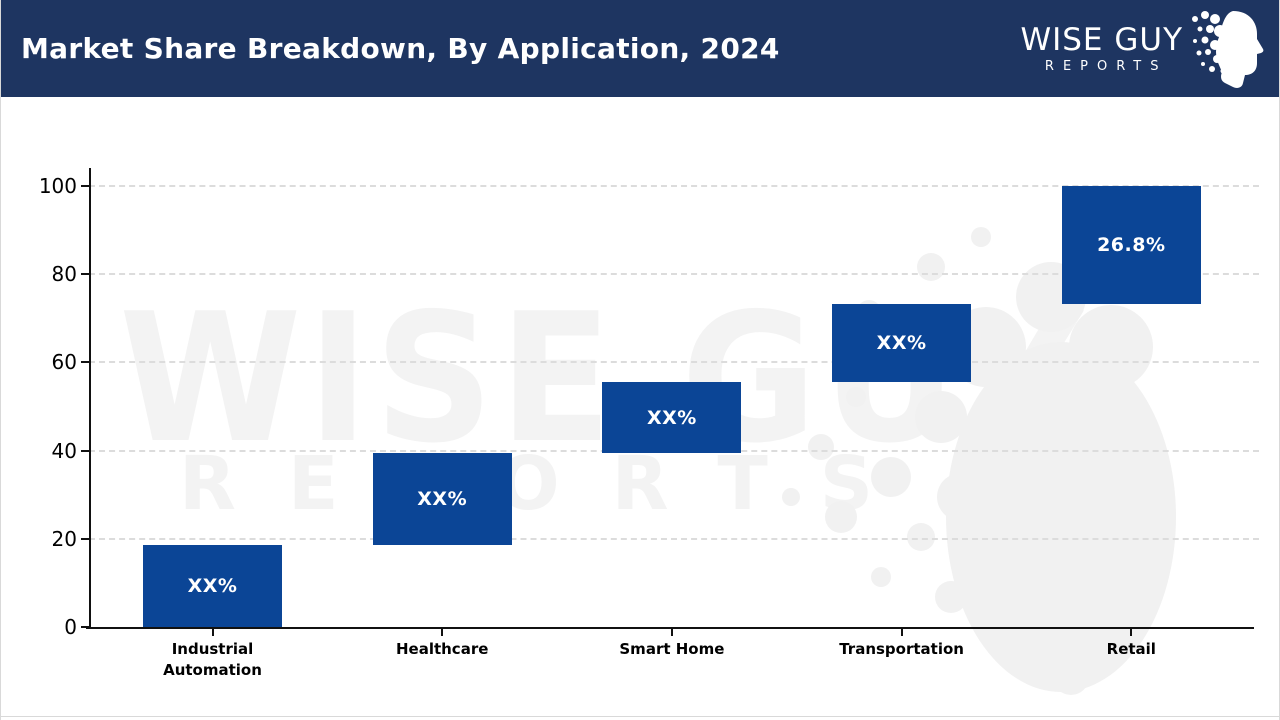  Describe the element at coordinates (70, 627) in the screenshot. I see `y-tick-label: 0` at that location.